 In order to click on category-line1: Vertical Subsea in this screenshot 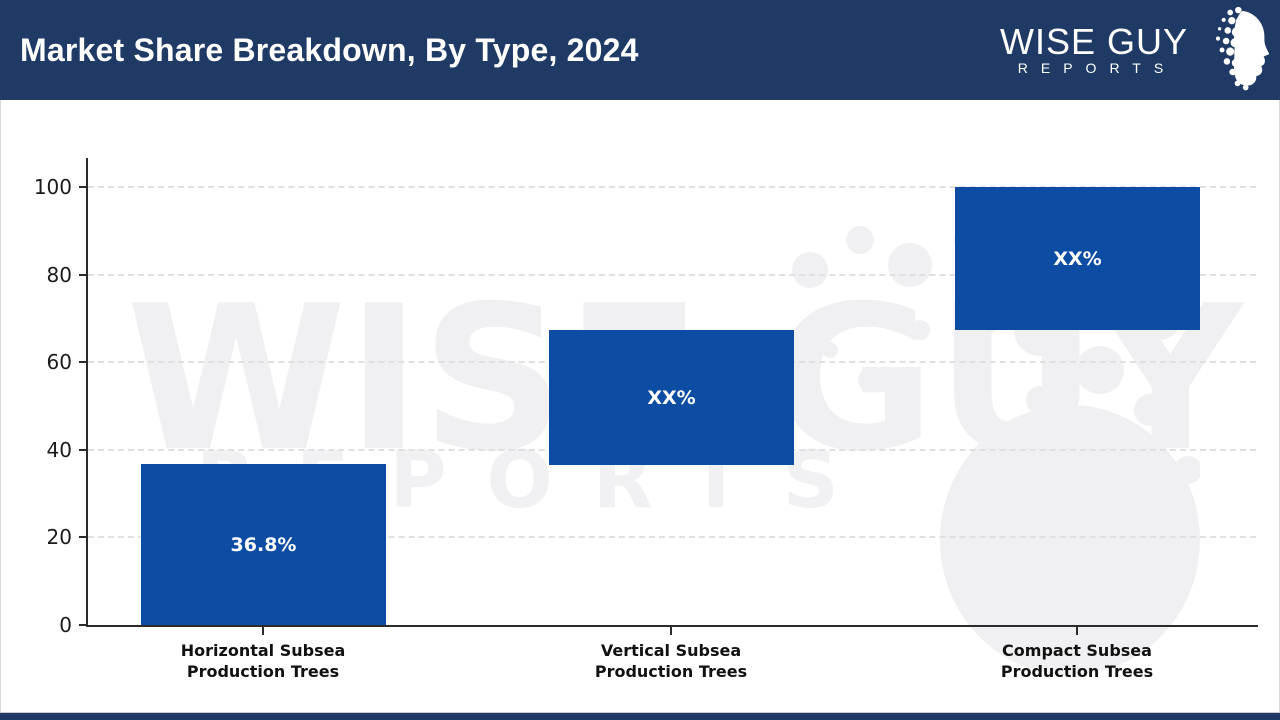, I will do `click(671, 650)`.